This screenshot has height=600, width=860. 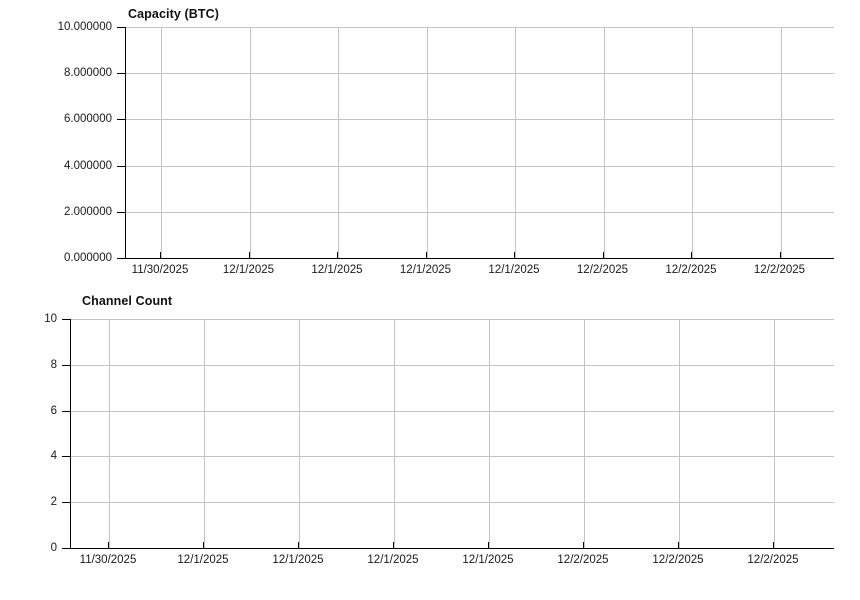 I want to click on y-axis-tick-label: 0.000000, so click(x=88, y=258).